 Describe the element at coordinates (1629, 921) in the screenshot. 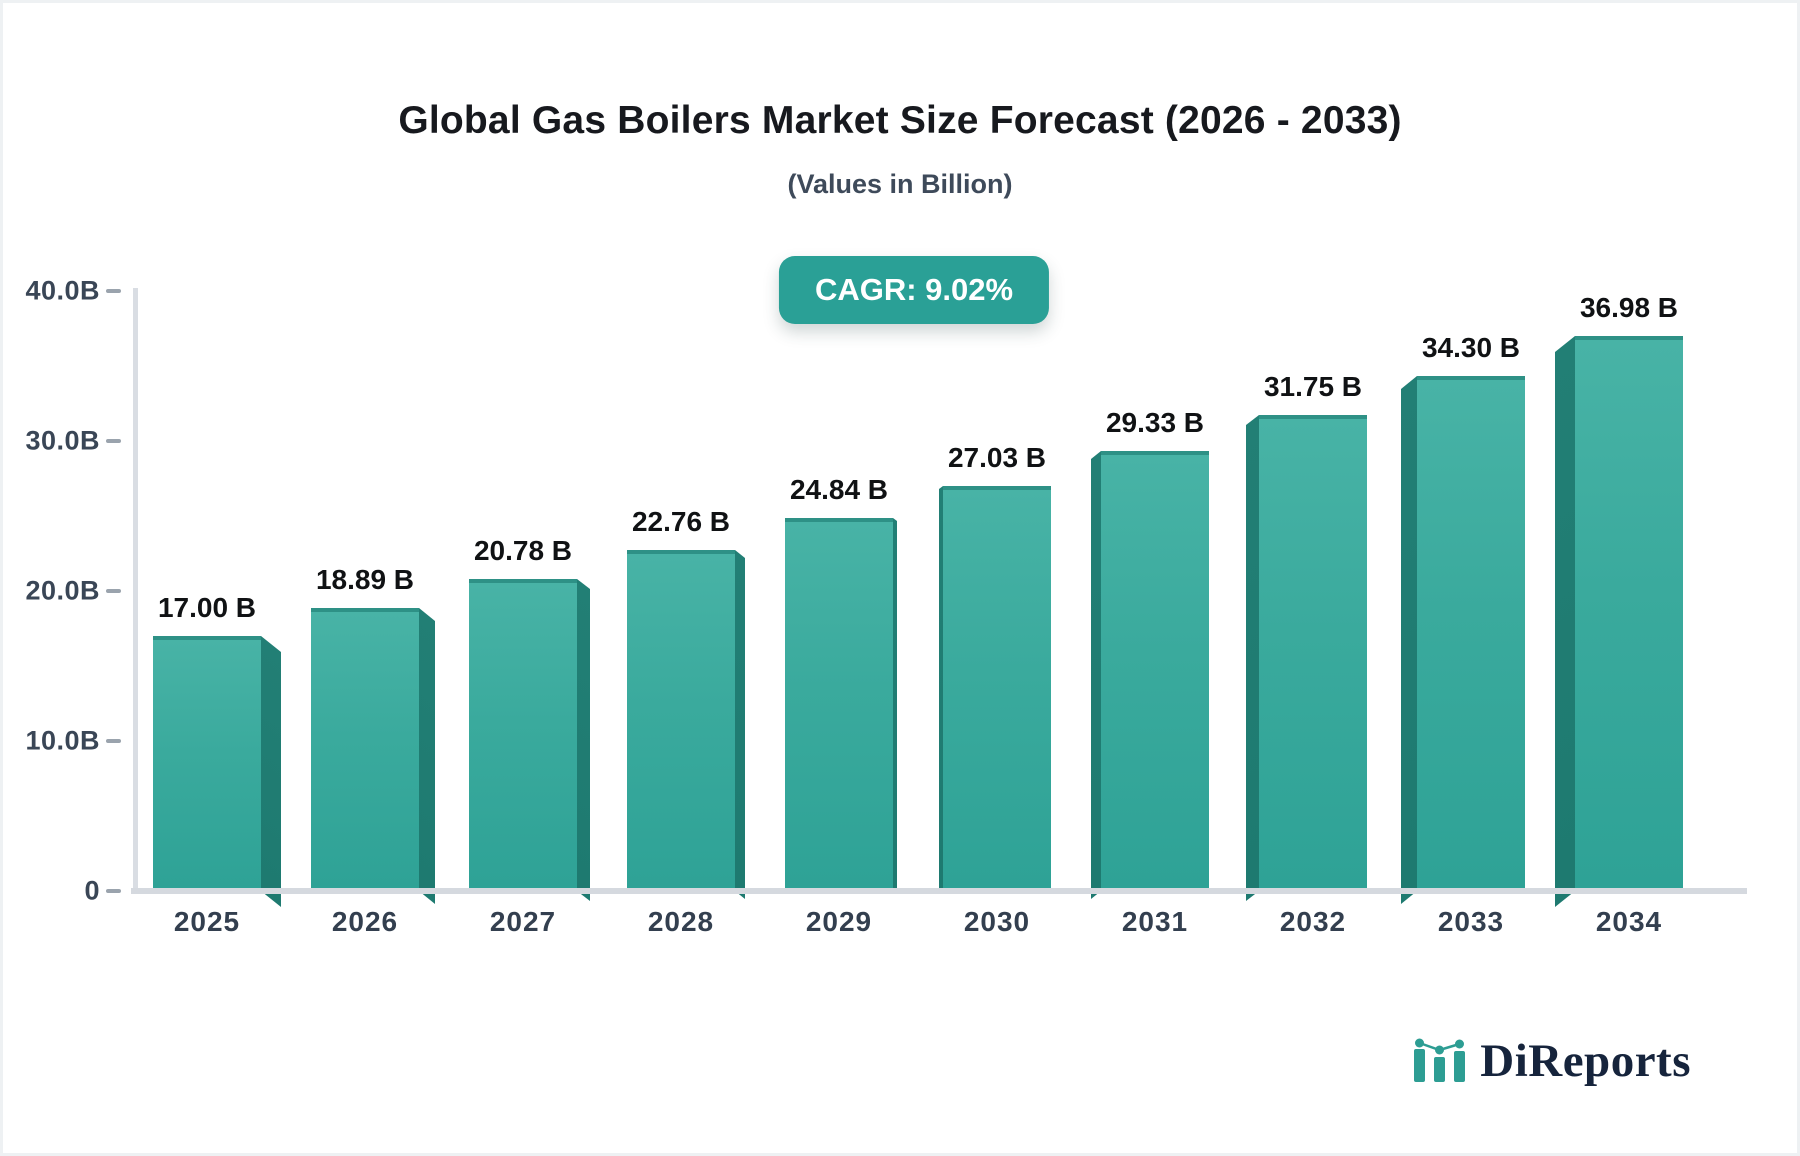

I see `x-axis-label-2034: 2034` at that location.